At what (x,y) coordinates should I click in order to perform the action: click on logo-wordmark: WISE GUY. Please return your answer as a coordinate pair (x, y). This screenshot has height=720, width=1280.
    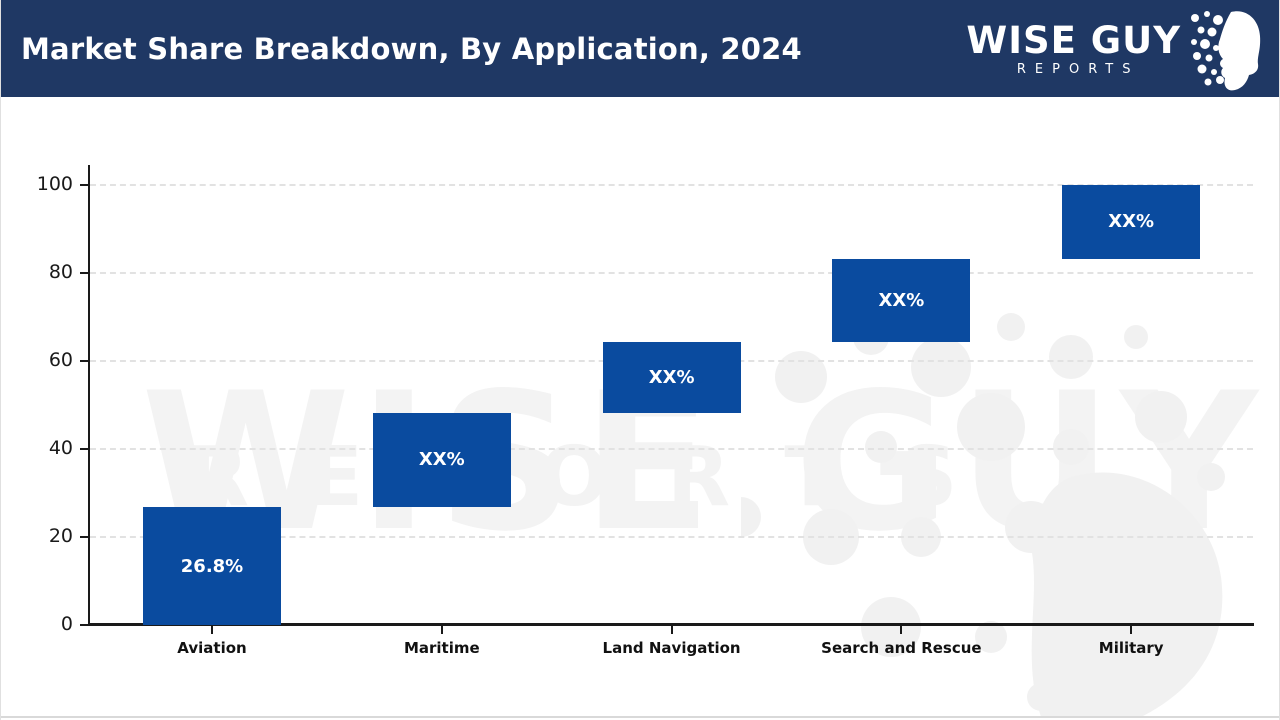
    Looking at the image, I should click on (1073, 40).